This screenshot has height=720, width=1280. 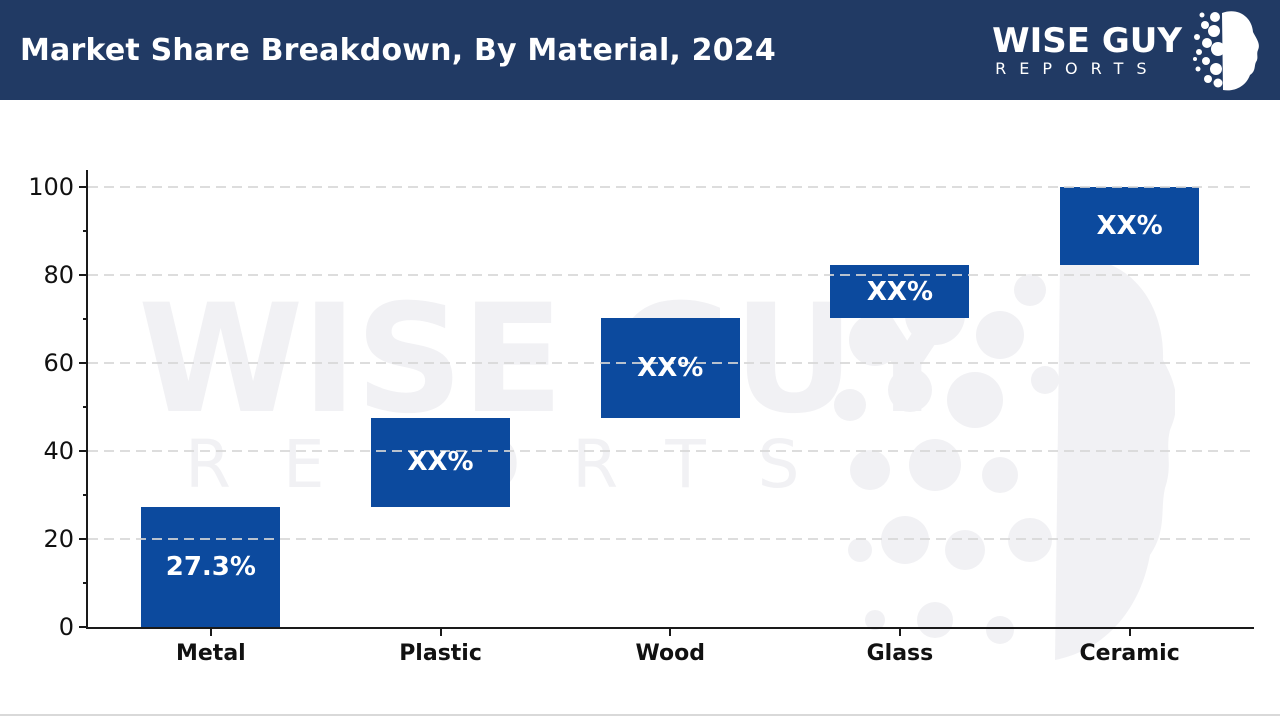 I want to click on y-tick-label: 60, so click(x=58, y=363).